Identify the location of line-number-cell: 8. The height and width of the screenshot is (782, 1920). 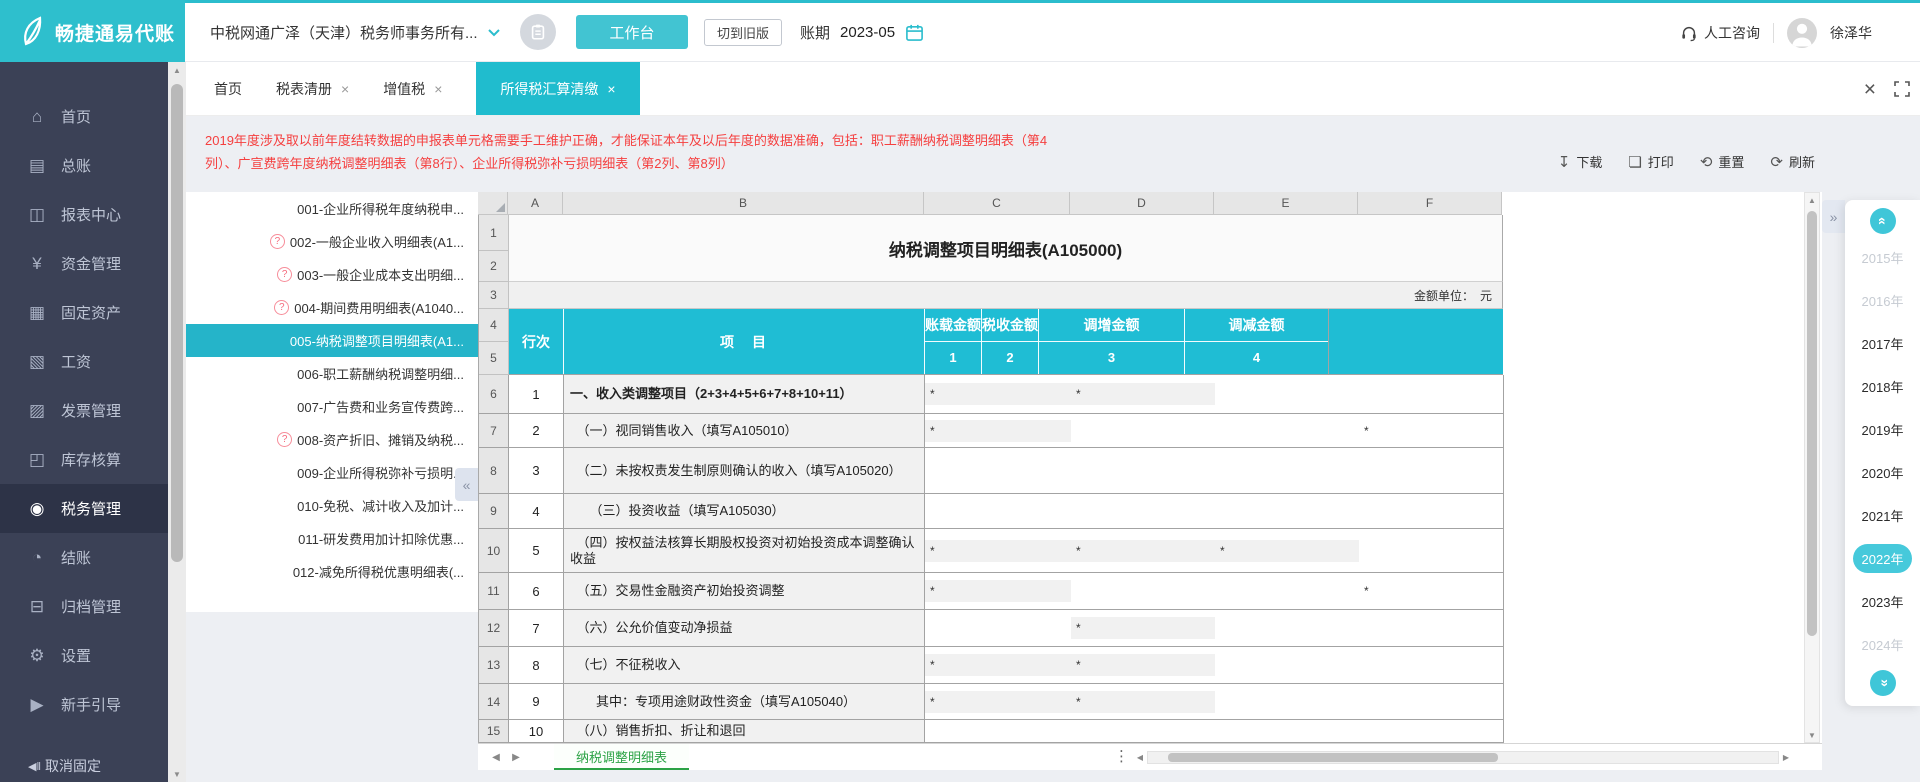
(536, 665).